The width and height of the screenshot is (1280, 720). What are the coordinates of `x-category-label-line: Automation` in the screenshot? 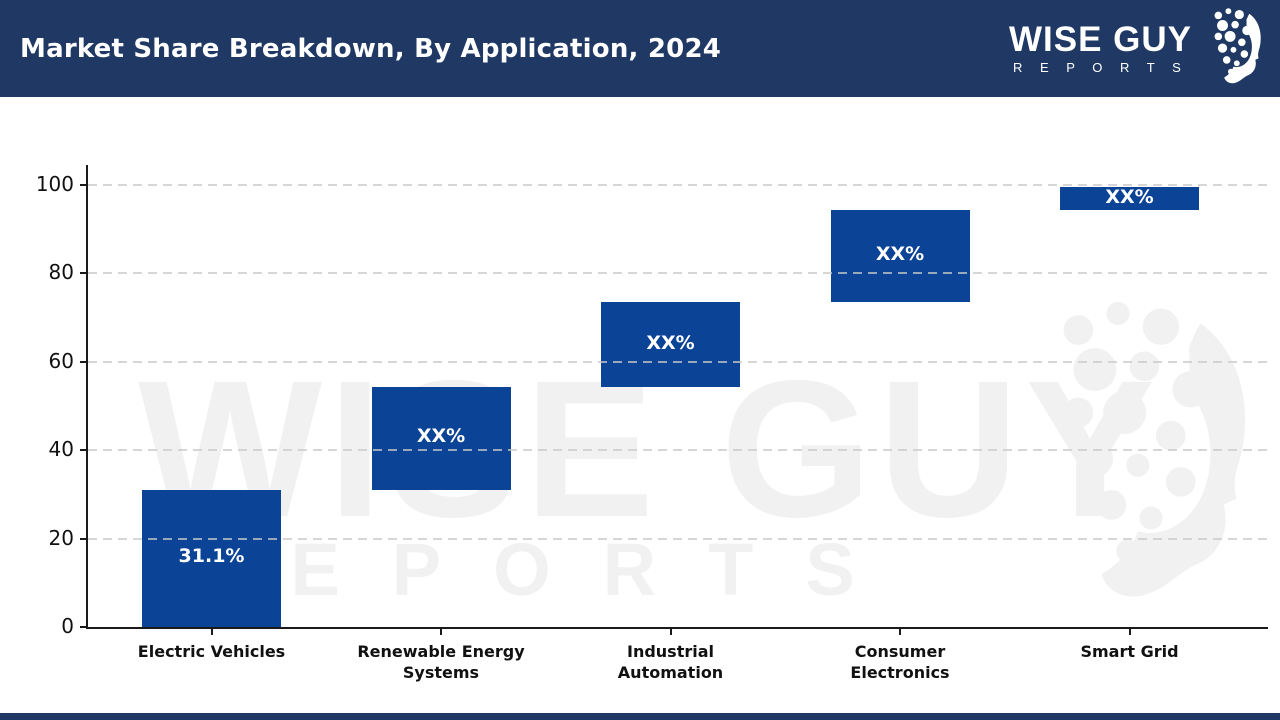 It's located at (670, 672).